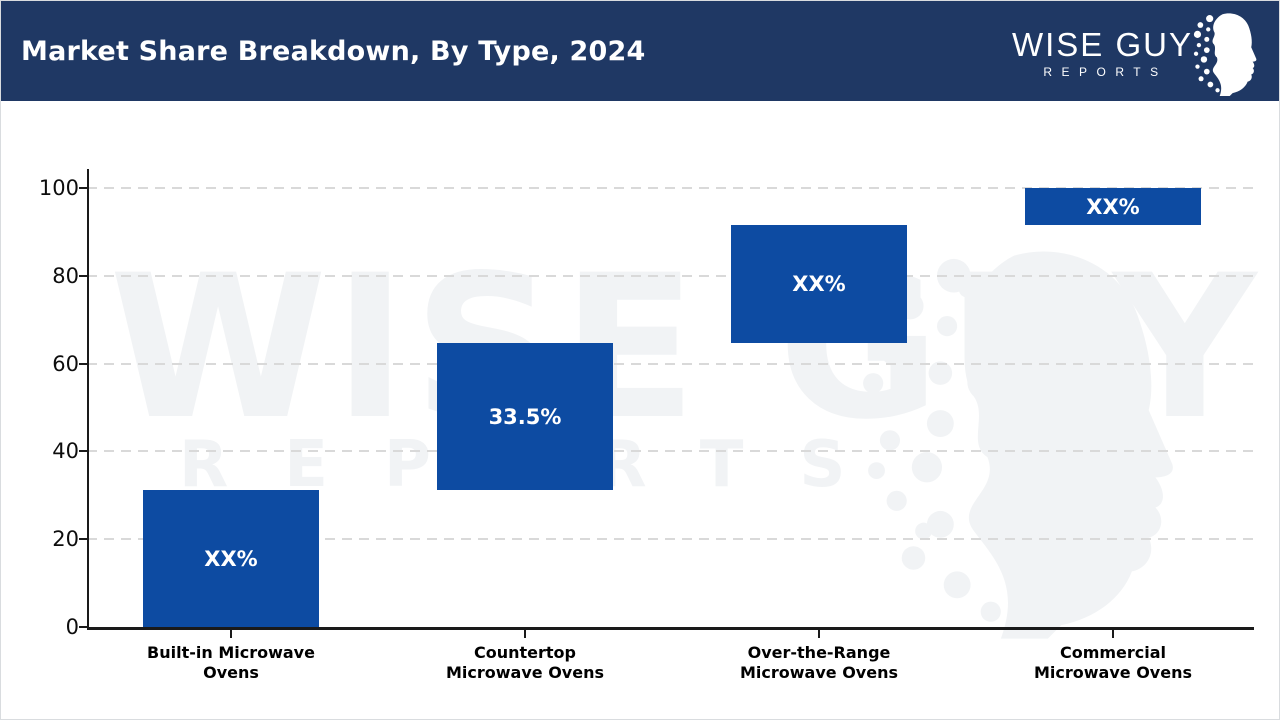 The height and width of the screenshot is (720, 1280). What do you see at coordinates (65, 451) in the screenshot?
I see `y-tick-label-40: 40` at bounding box center [65, 451].